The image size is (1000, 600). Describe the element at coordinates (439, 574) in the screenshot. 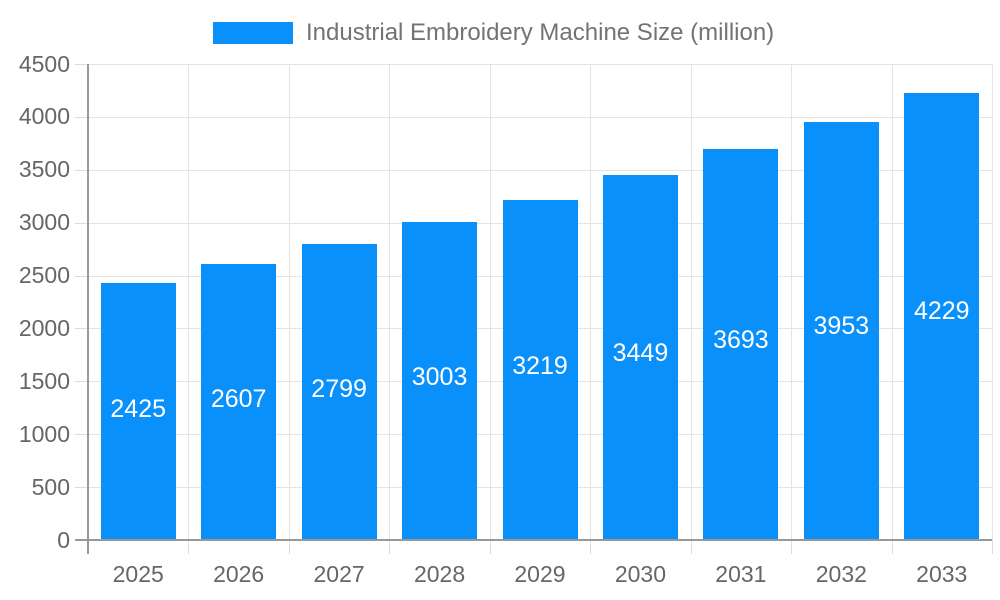

I see `x-tick-label: 2028` at that location.